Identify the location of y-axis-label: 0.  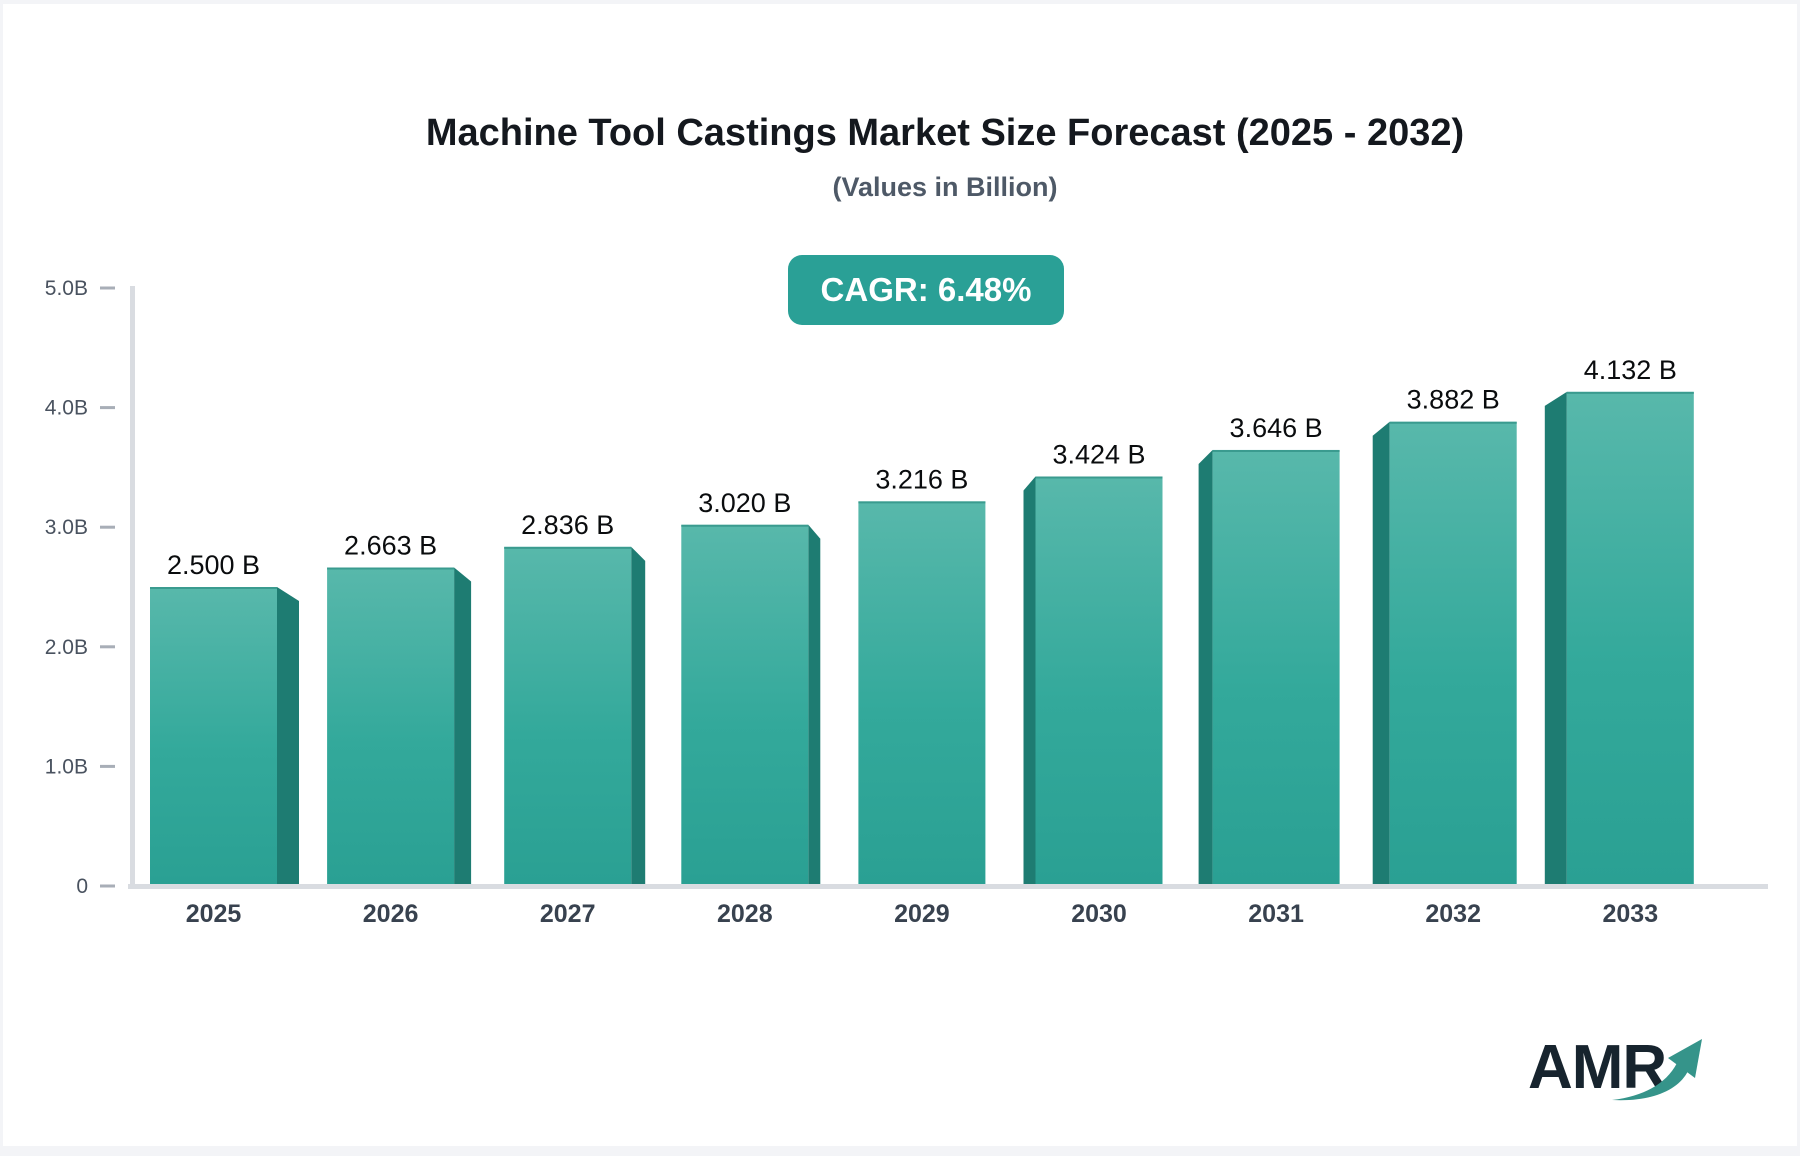
(82, 886).